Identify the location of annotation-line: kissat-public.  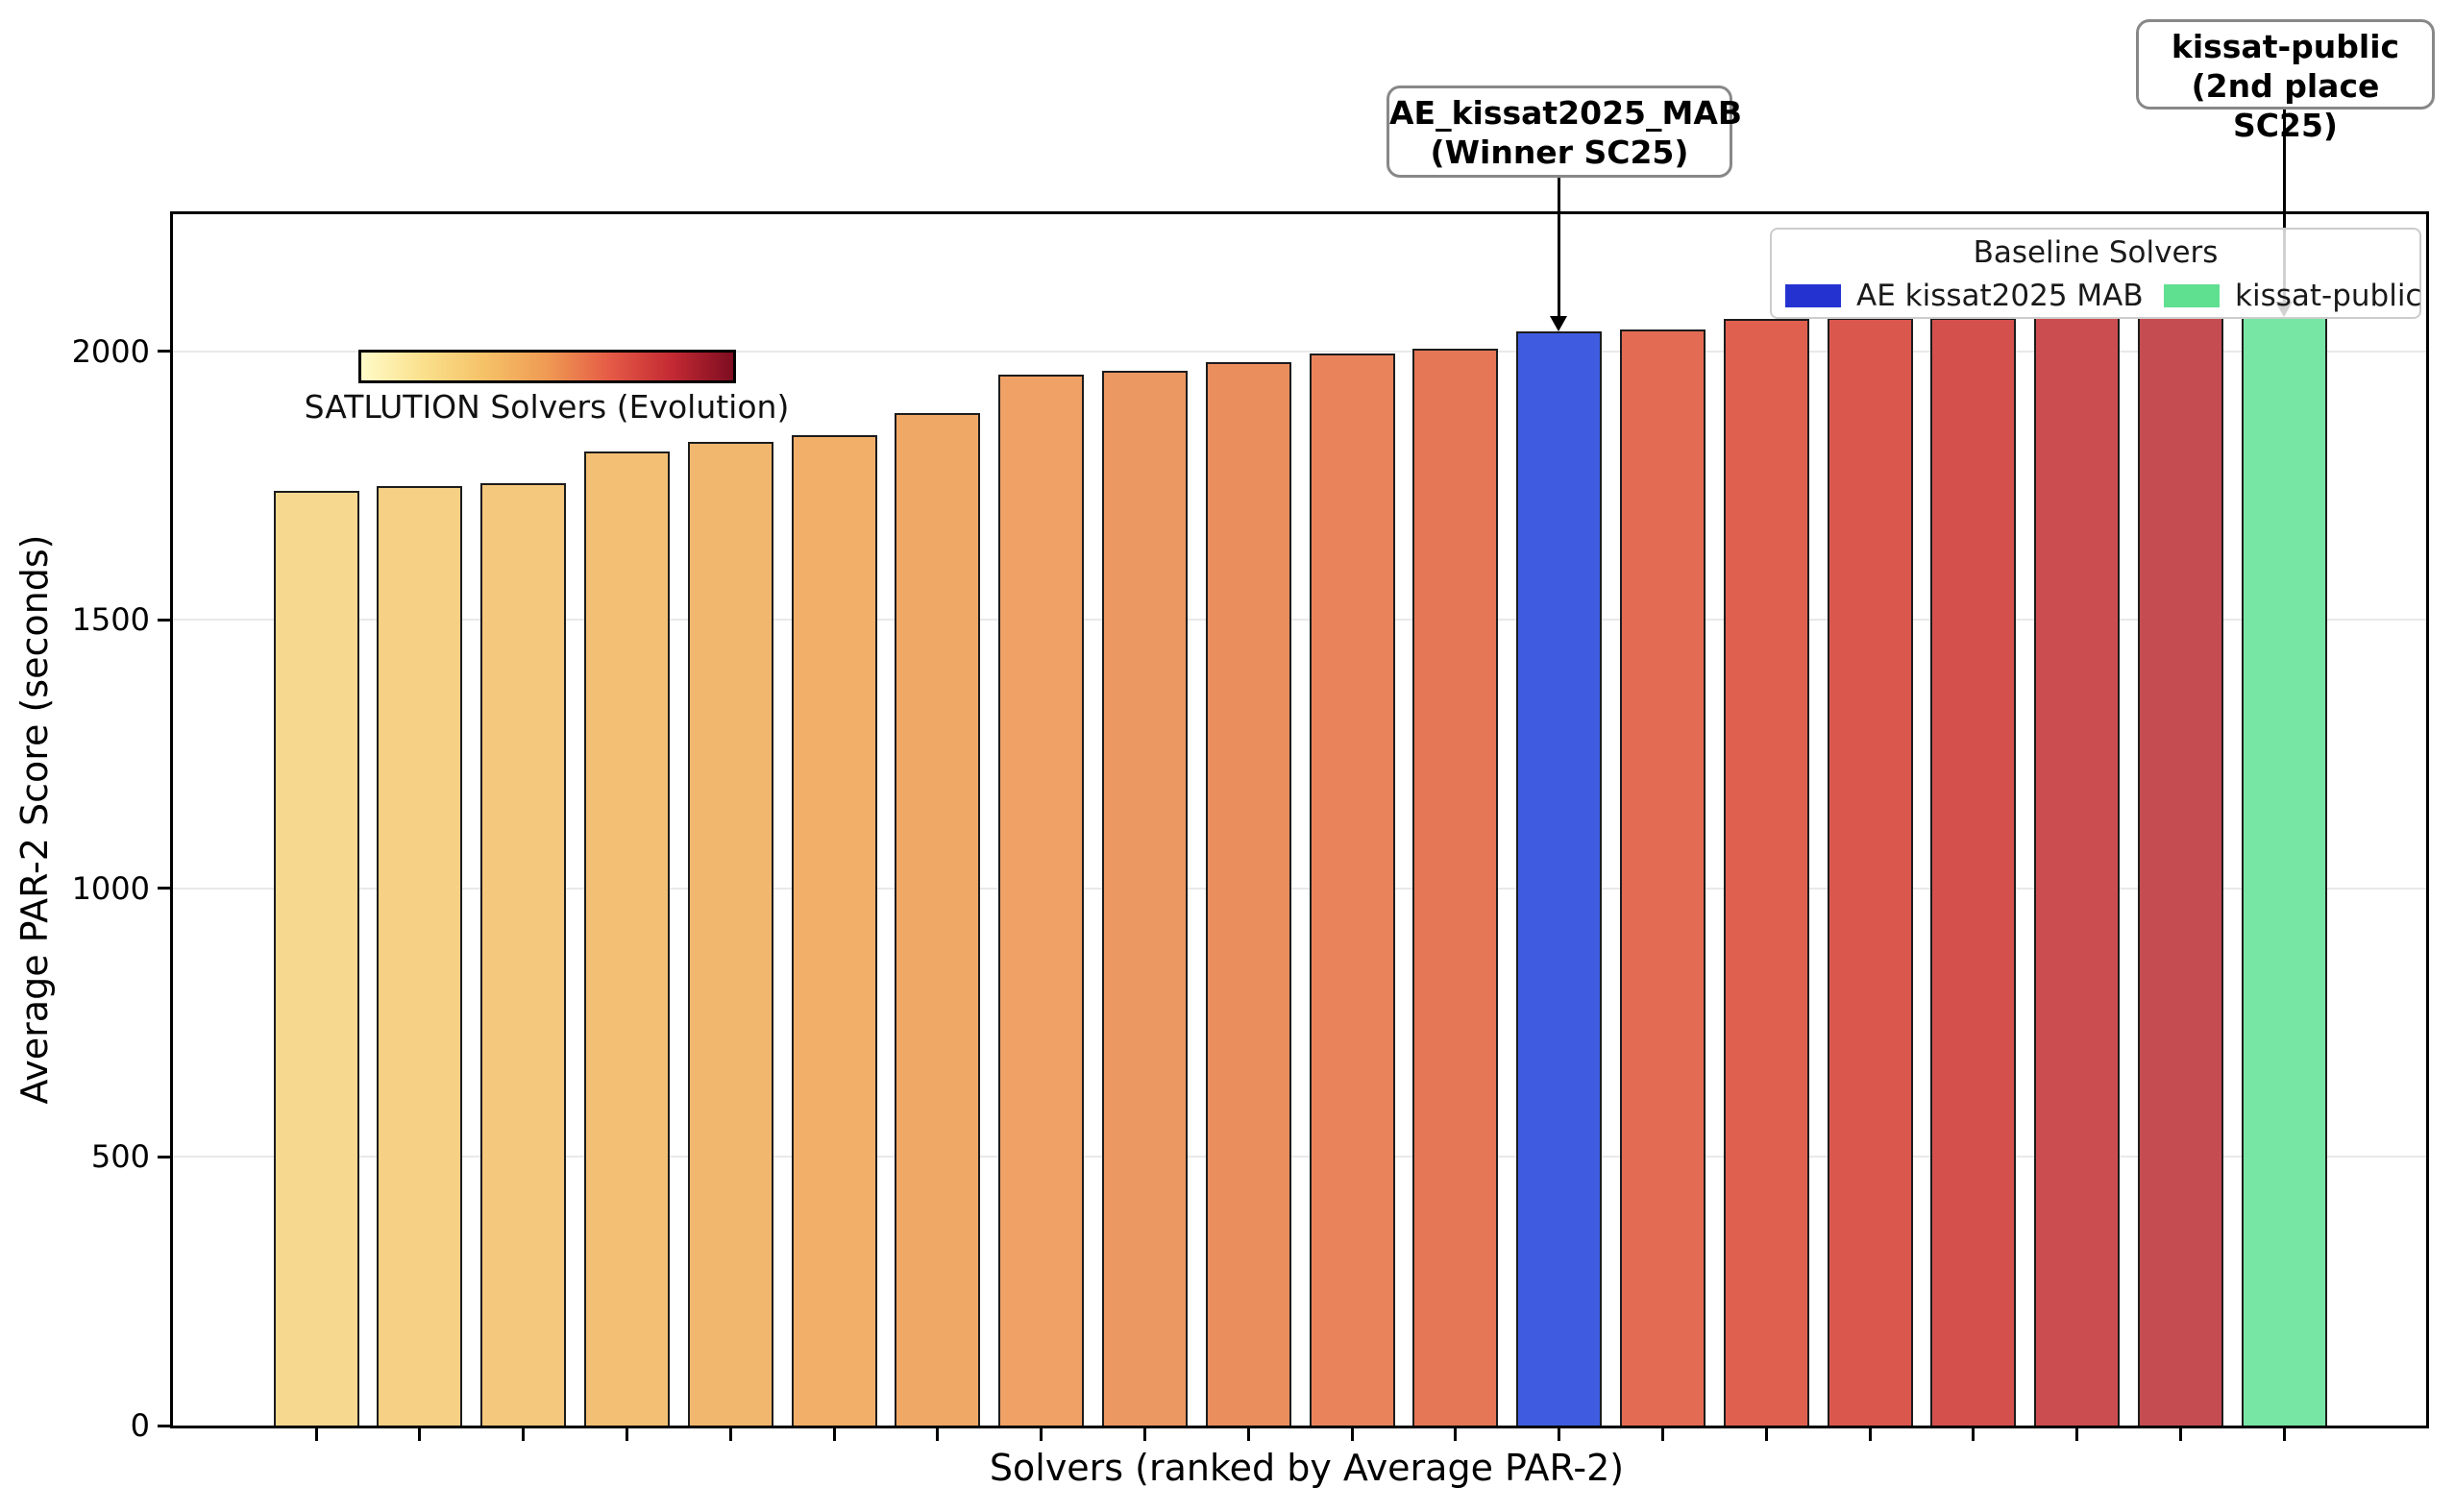
(2286, 46).